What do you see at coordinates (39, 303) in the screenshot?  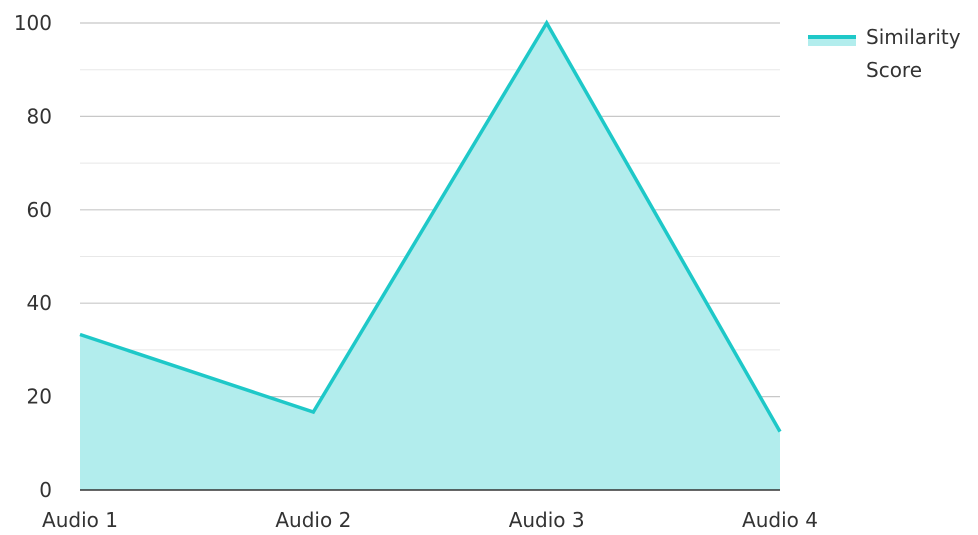 I see `y-tick-label: 40` at bounding box center [39, 303].